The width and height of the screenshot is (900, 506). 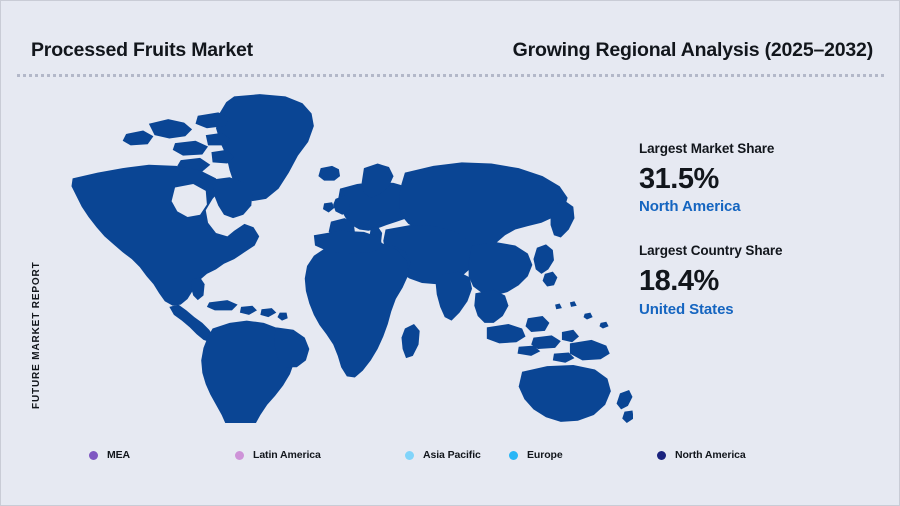 I want to click on india-shape, so click(x=454, y=296).